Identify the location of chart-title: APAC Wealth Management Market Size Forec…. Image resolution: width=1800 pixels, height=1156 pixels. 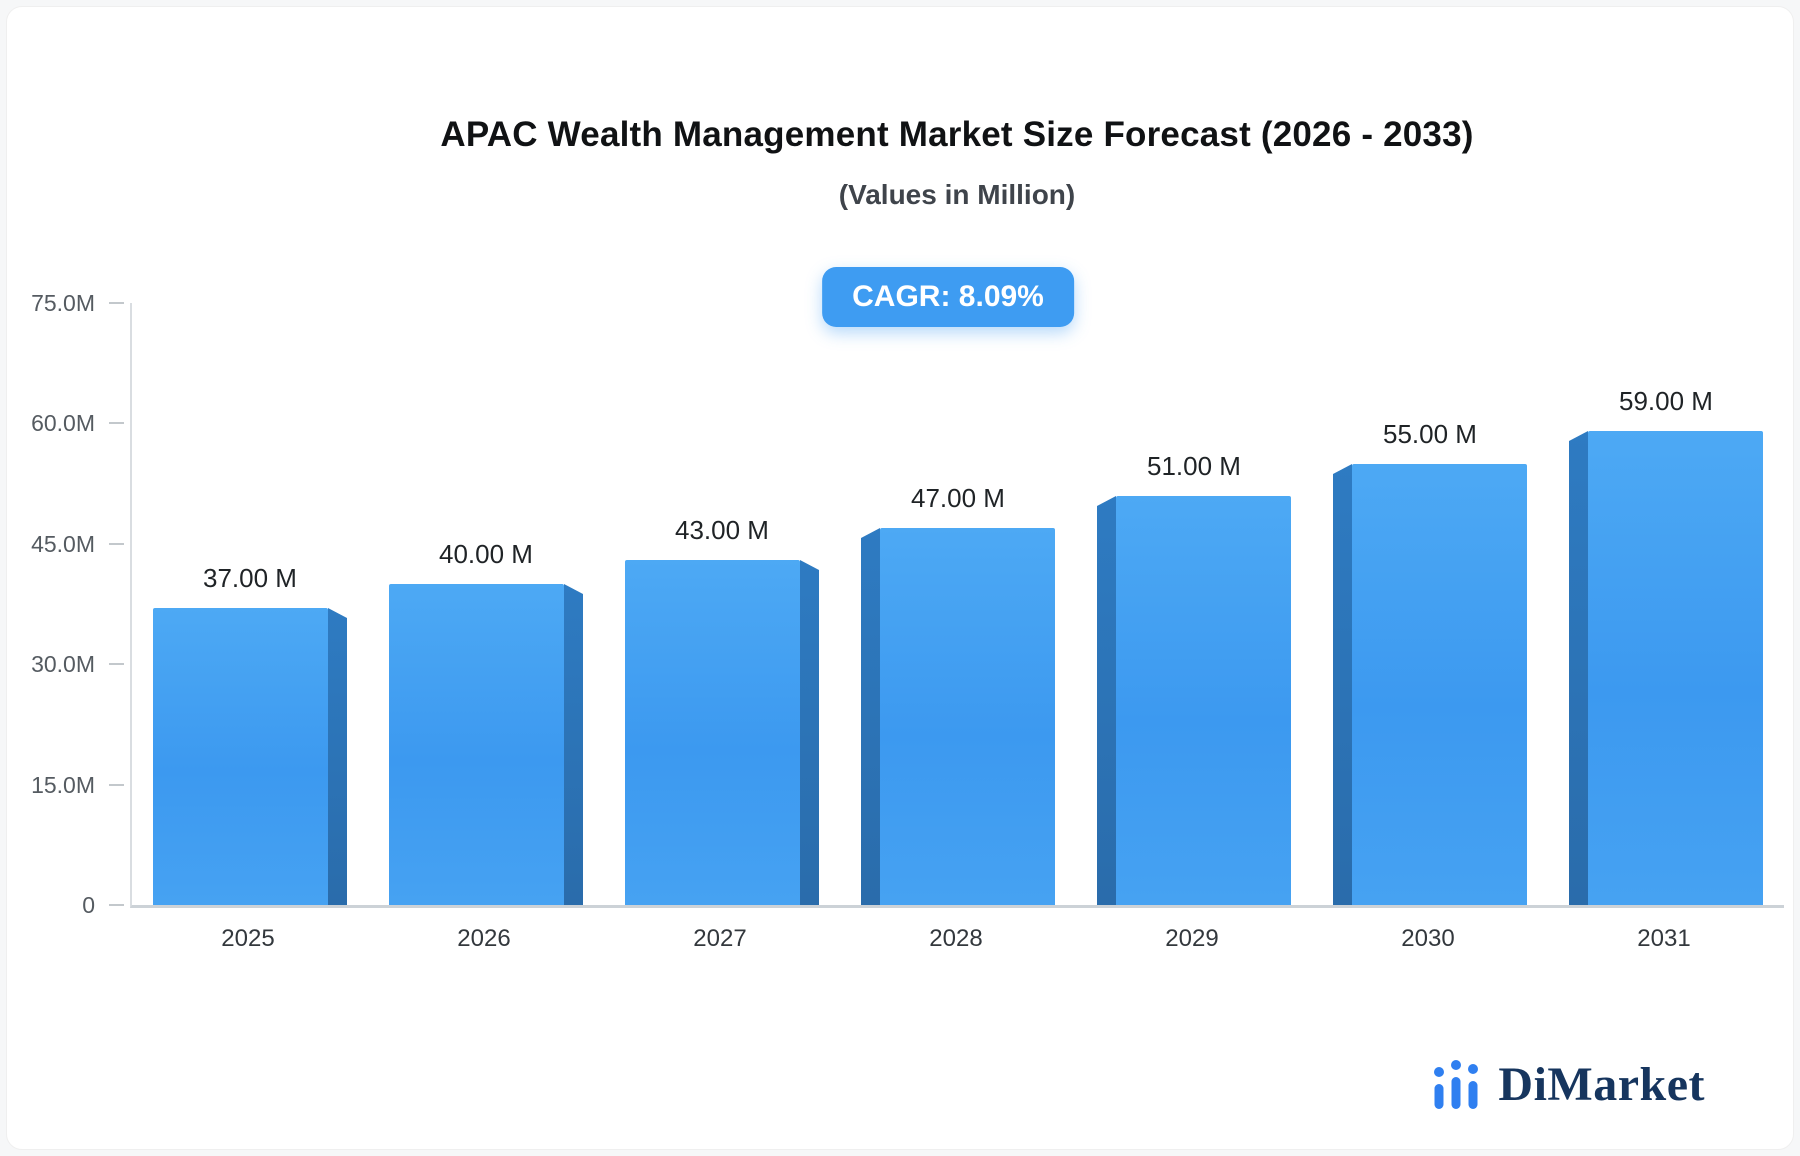
(957, 134).